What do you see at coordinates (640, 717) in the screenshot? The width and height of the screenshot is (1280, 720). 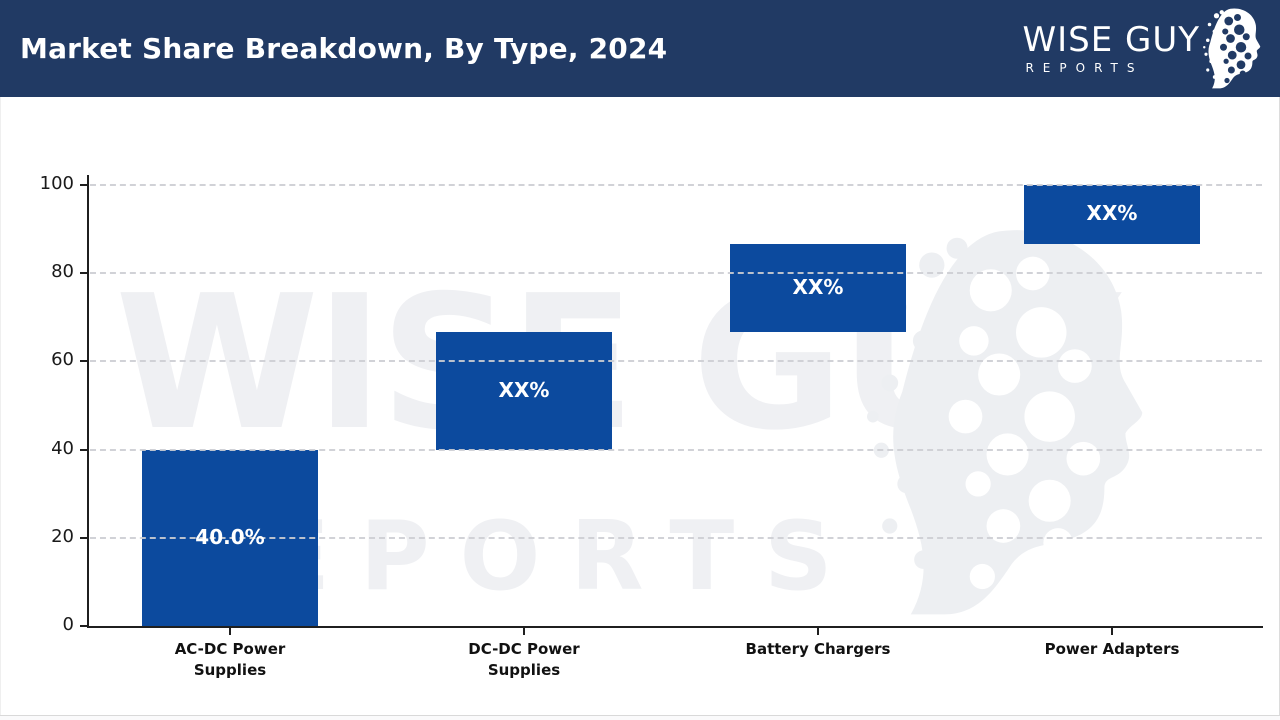 I see `bottom-border-strip` at bounding box center [640, 717].